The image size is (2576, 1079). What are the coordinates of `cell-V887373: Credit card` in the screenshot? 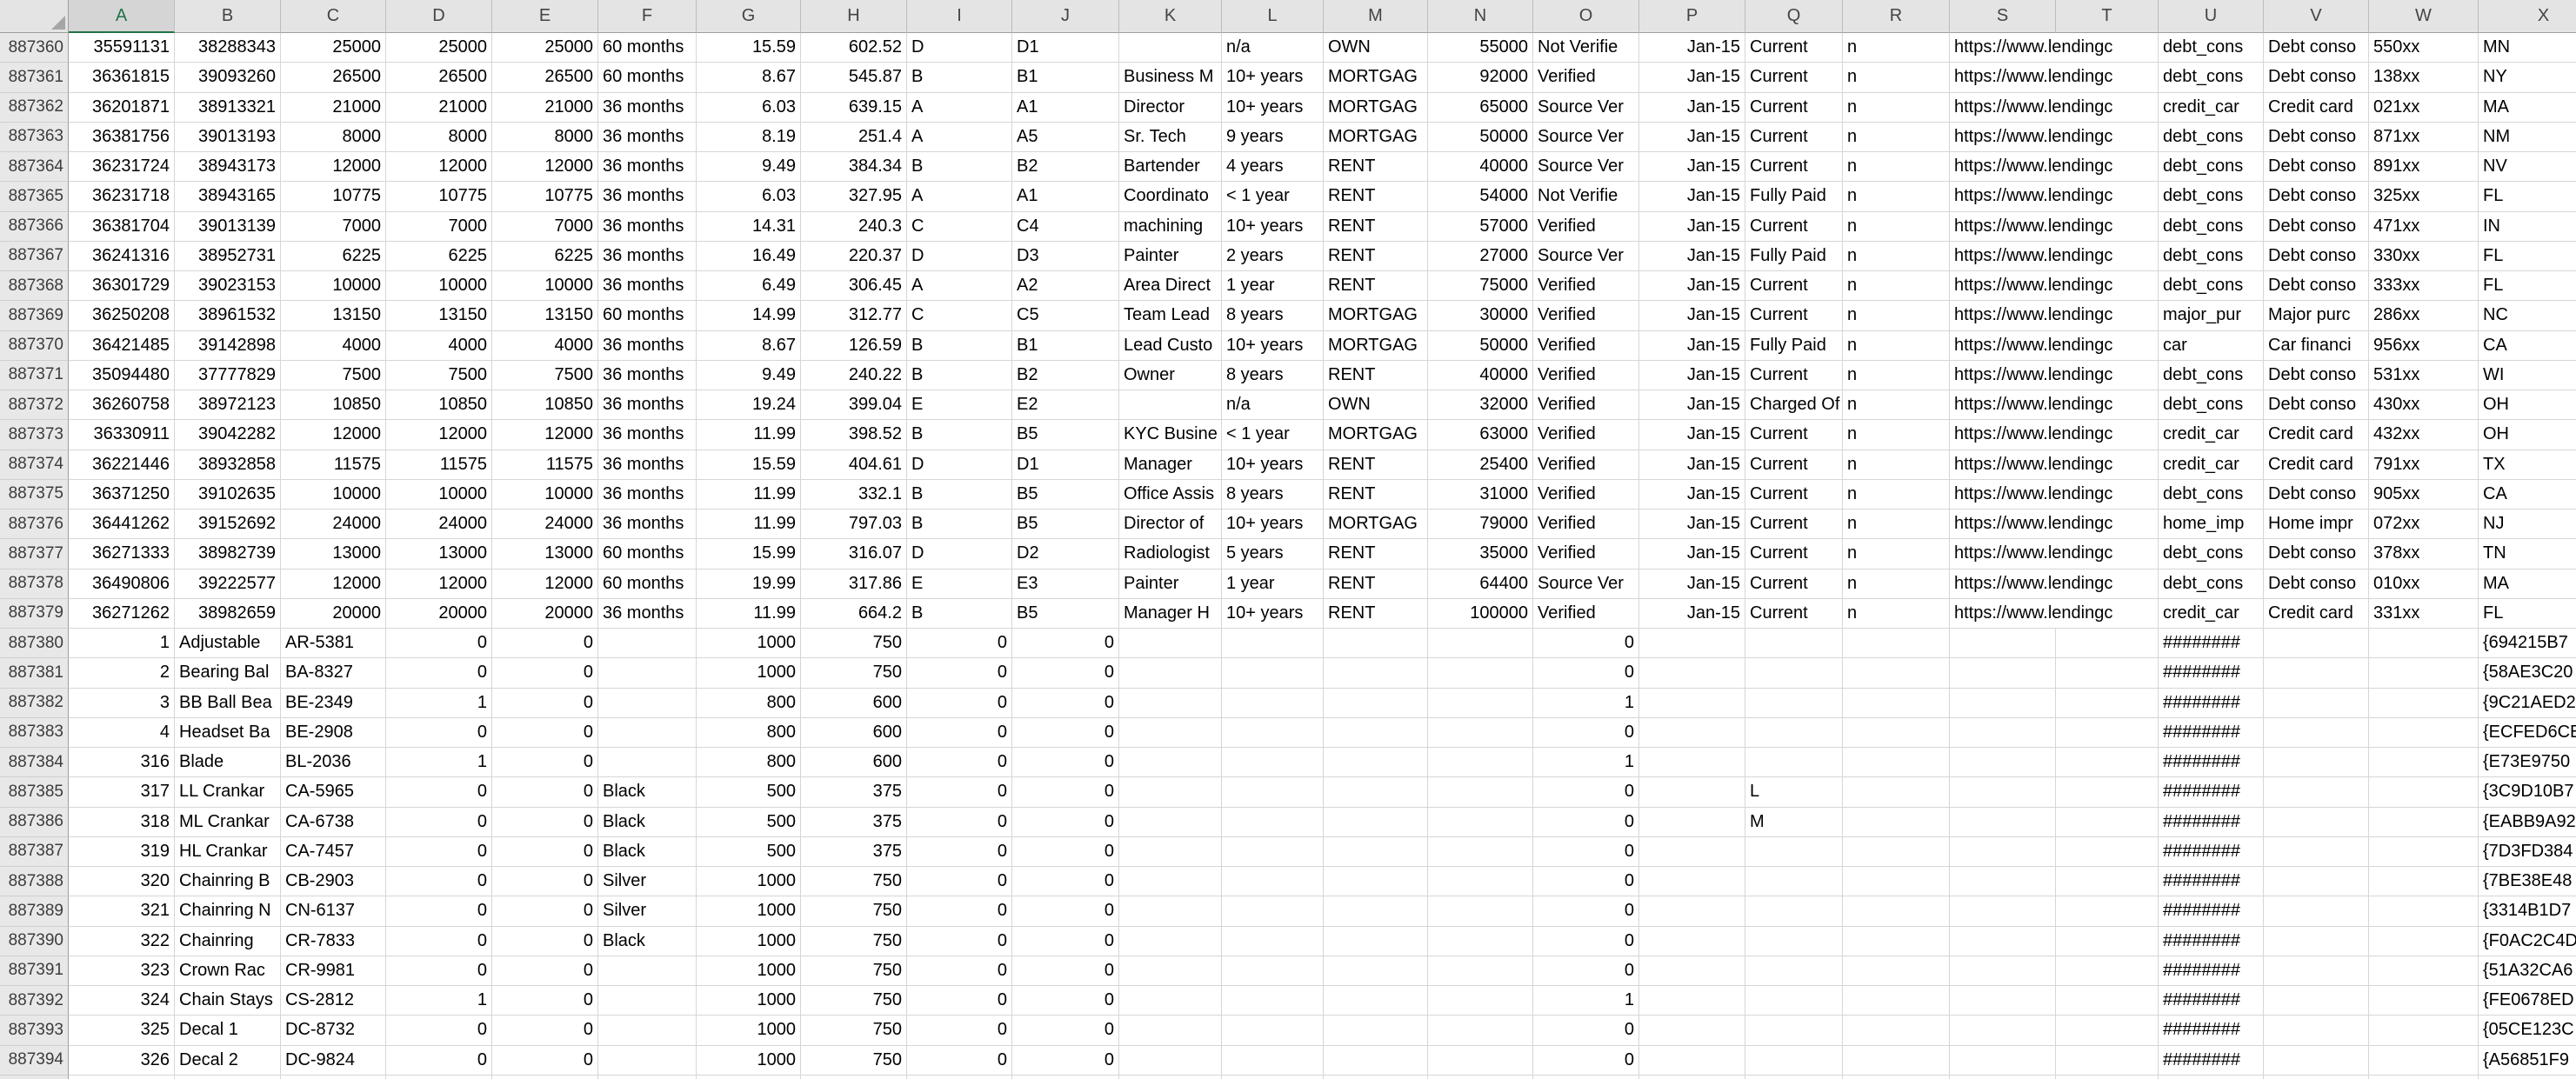 It's located at (2316, 435).